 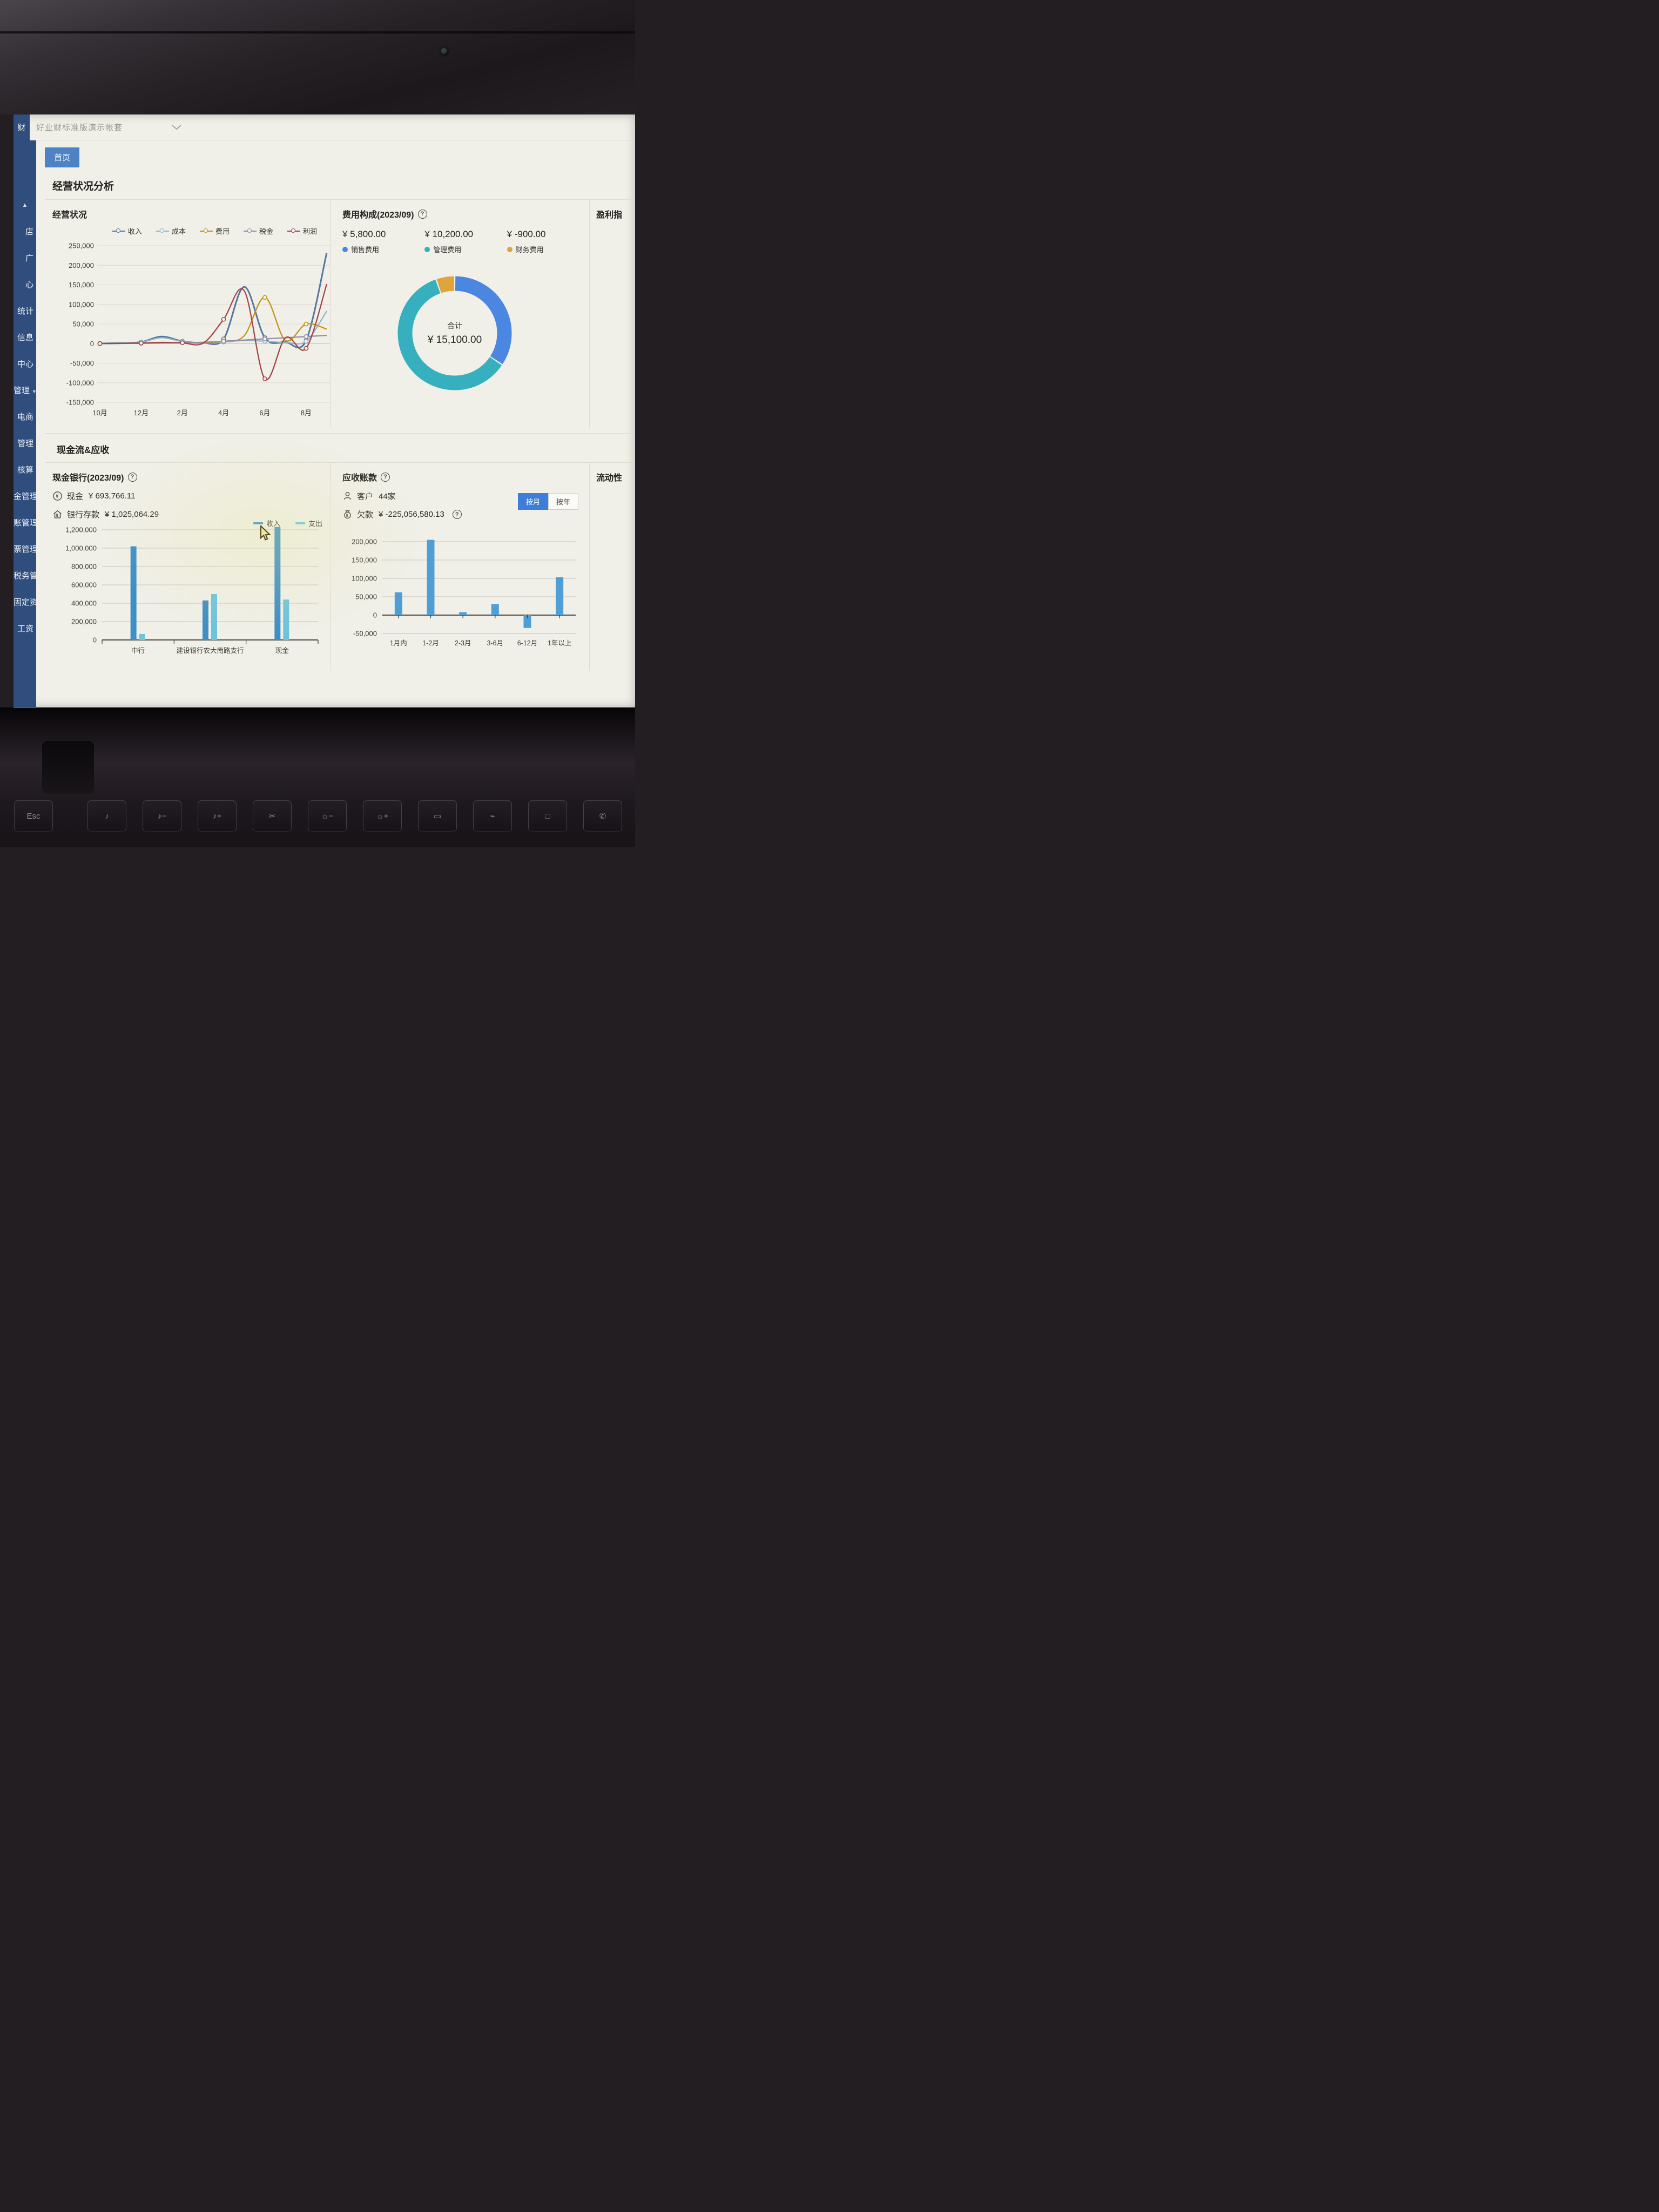 I want to click on sidebar-item-12: 账管理, so click(x=25, y=523).